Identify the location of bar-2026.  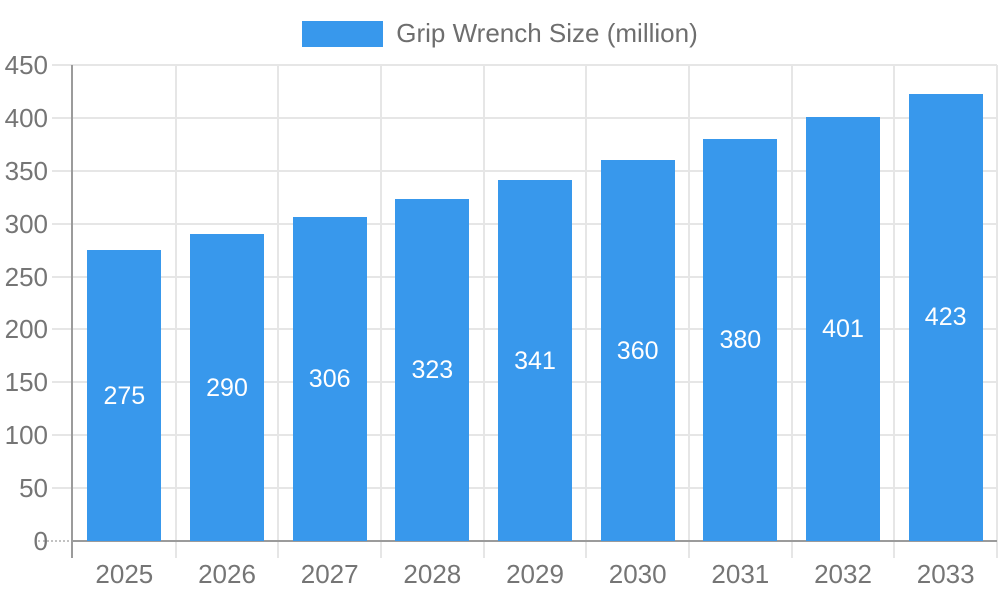
(227, 387).